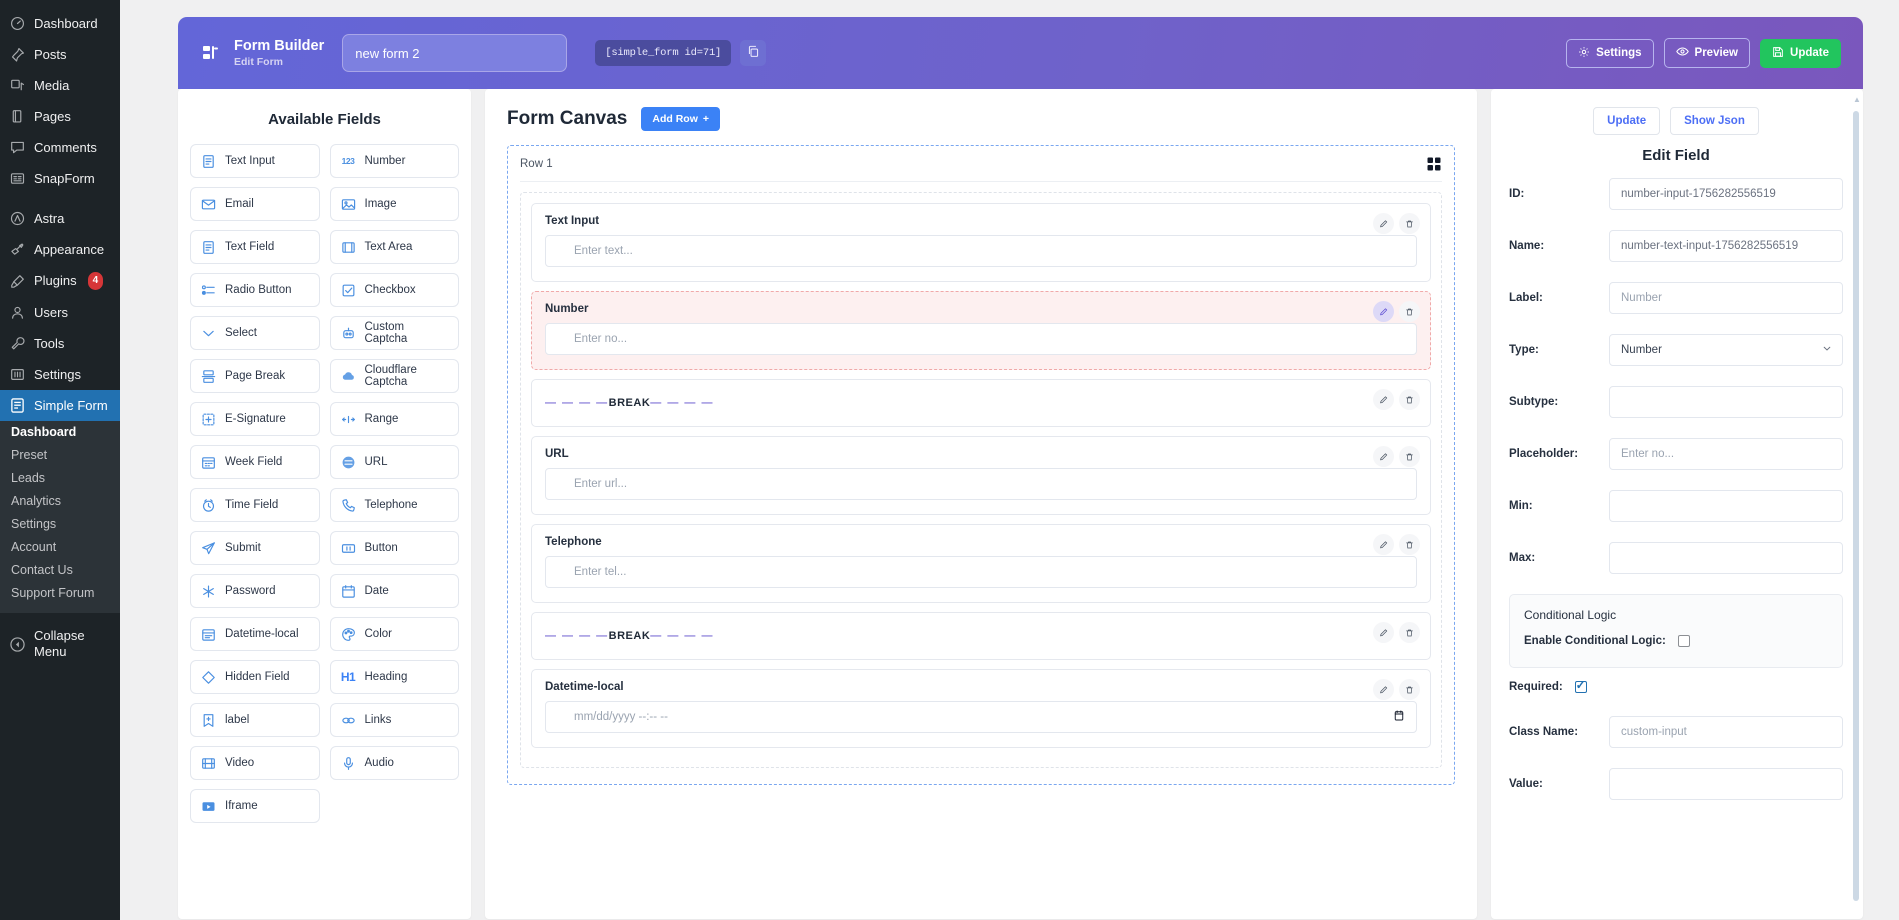 The image size is (1899, 920). Describe the element at coordinates (255, 634) in the screenshot. I see `field-chip-datetime-local: Datetime-local` at that location.